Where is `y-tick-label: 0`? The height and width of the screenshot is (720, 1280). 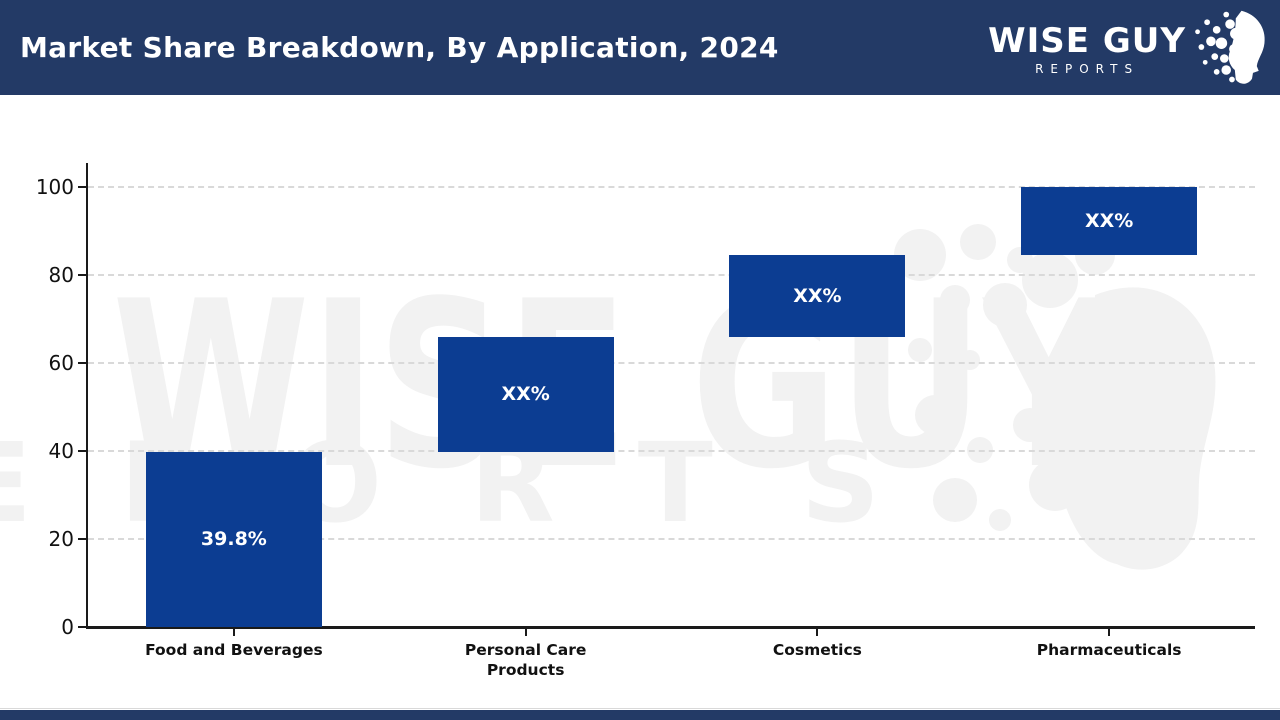
y-tick-label: 0 is located at coordinates (67, 627).